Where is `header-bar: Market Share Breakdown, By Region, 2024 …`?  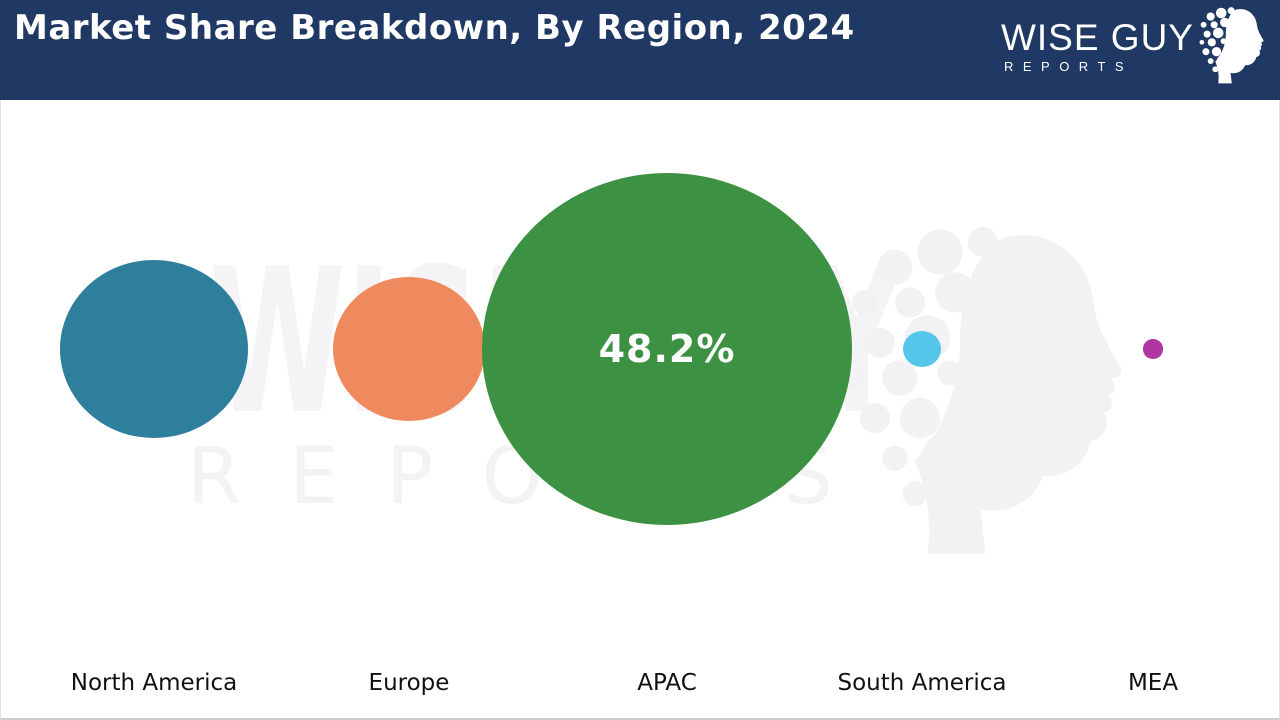
header-bar: Market Share Breakdown, By Region, 2024 … is located at coordinates (640, 50).